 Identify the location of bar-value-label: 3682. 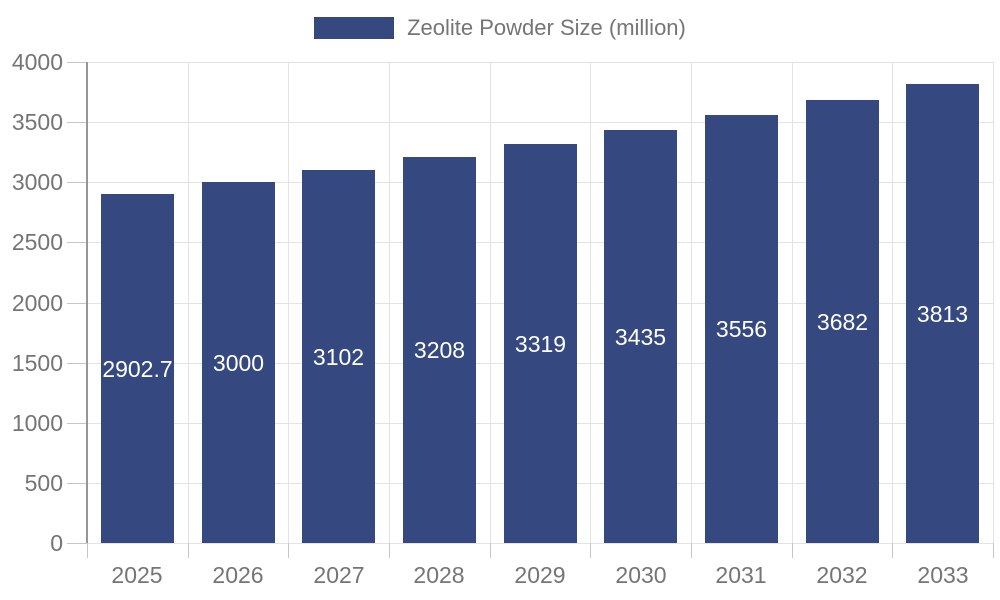
(842, 322).